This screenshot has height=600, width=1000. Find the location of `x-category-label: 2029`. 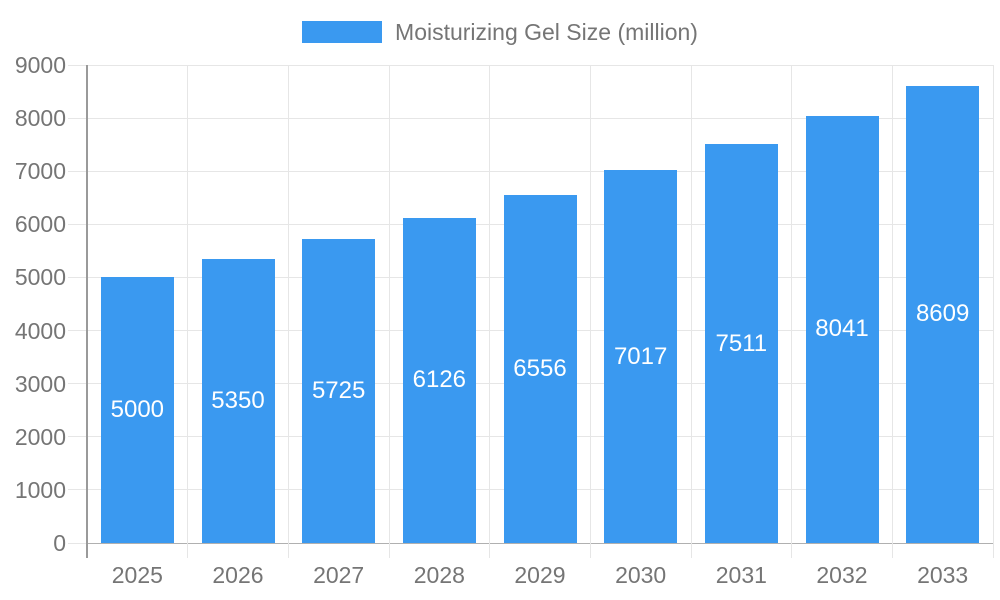

x-category-label: 2029 is located at coordinates (540, 575).